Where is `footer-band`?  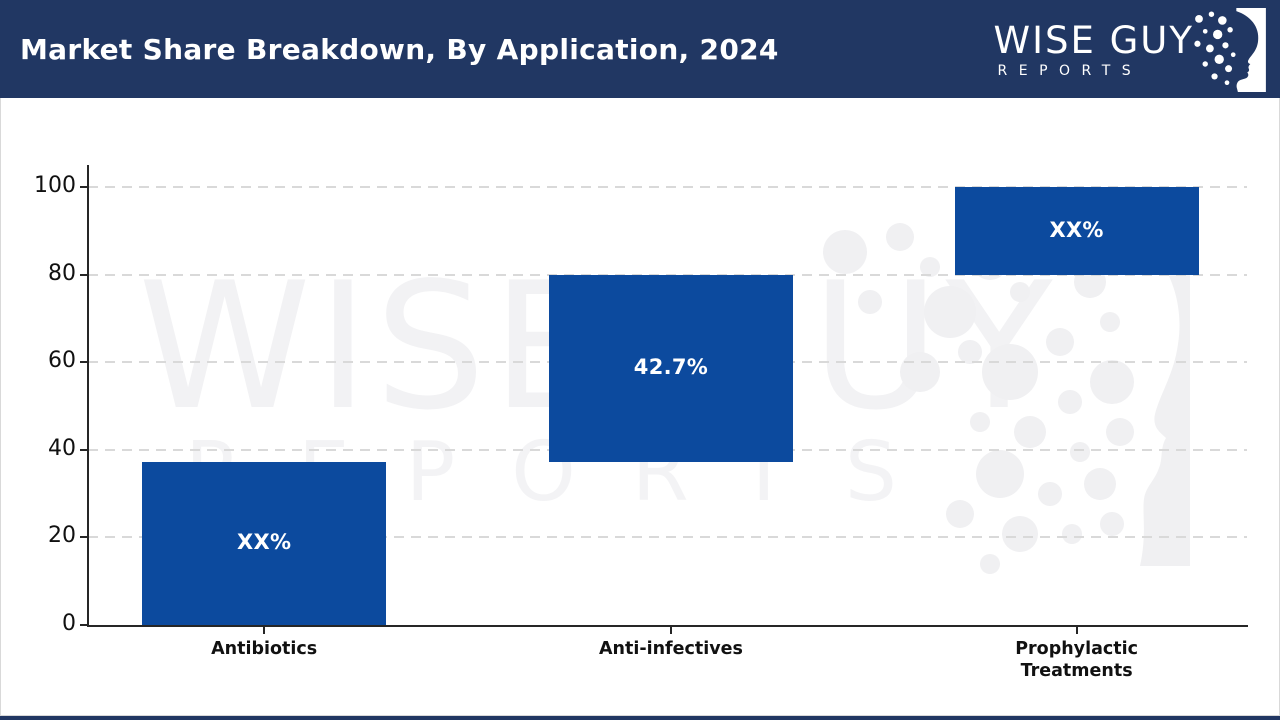
footer-band is located at coordinates (640, 718).